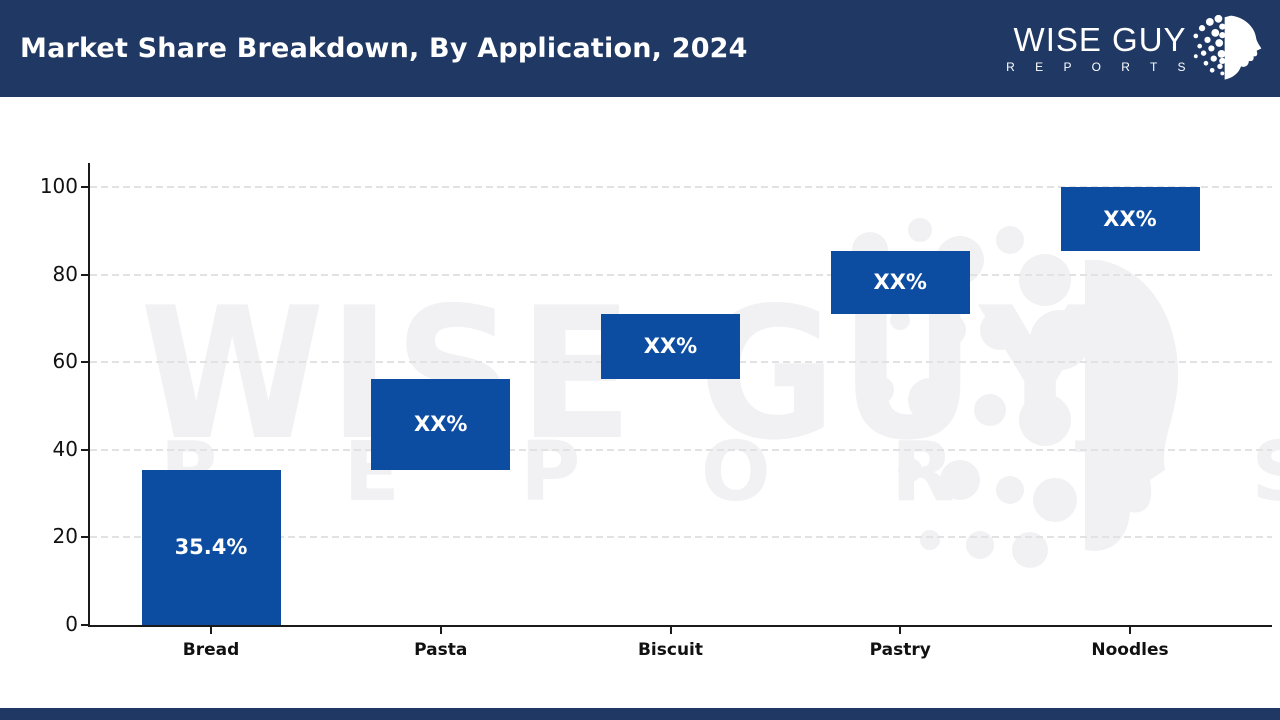 This screenshot has height=720, width=1280. Describe the element at coordinates (1130, 650) in the screenshot. I see `category-label-noodles: Noodles` at that location.